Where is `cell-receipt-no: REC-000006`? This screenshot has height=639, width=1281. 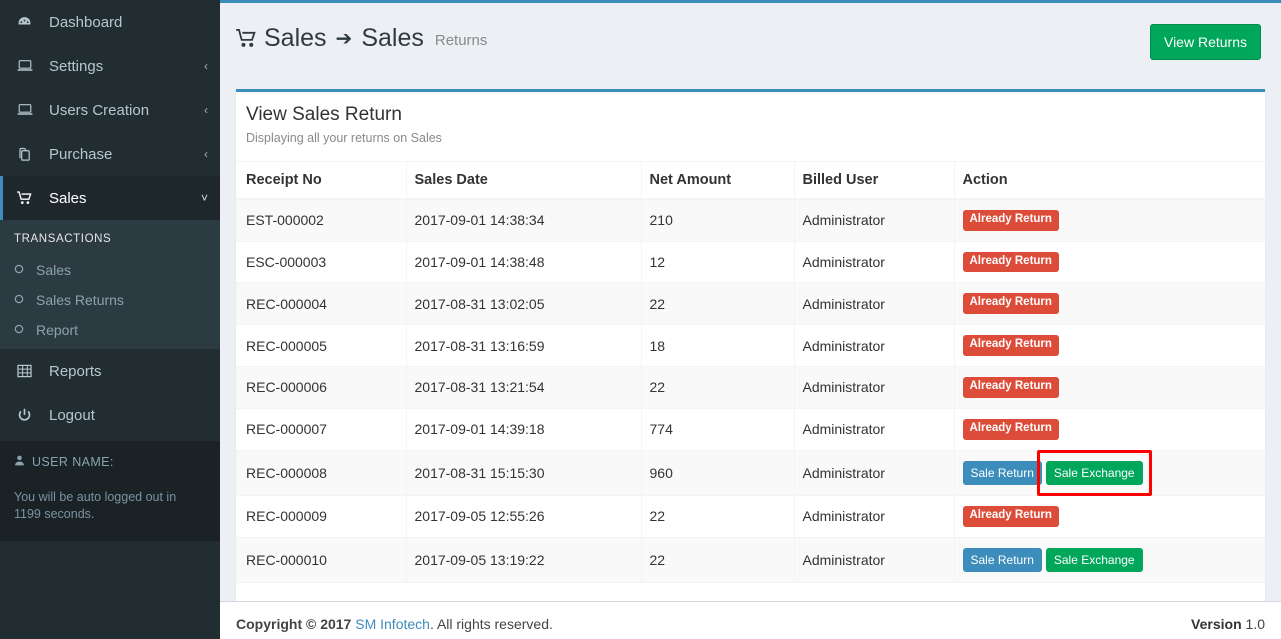
cell-receipt-no: REC-000006 is located at coordinates (321, 387).